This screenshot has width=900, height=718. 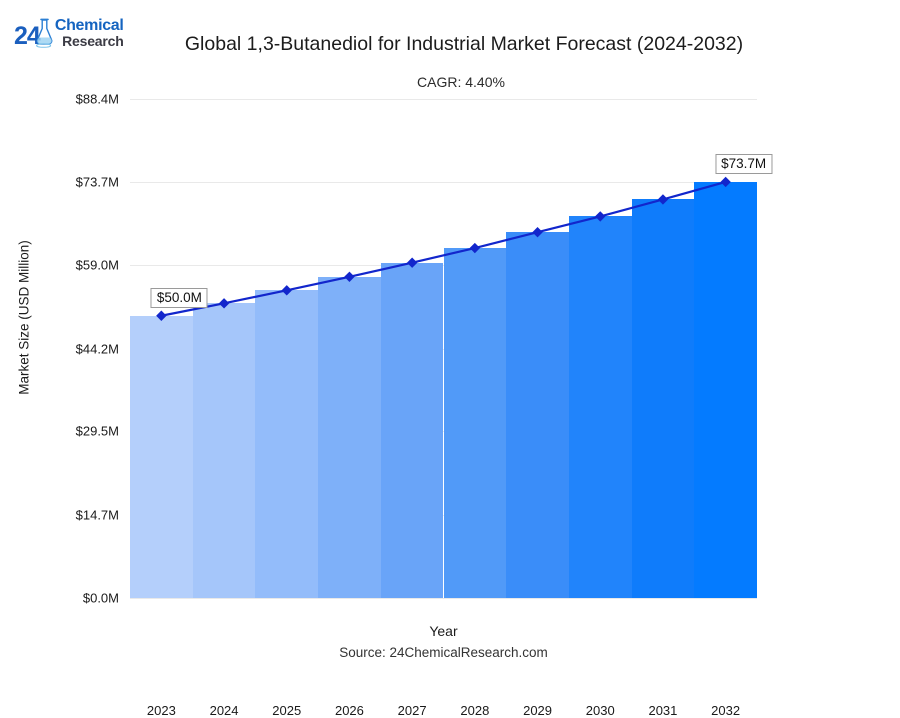 I want to click on data-point-2029, so click(x=537, y=232).